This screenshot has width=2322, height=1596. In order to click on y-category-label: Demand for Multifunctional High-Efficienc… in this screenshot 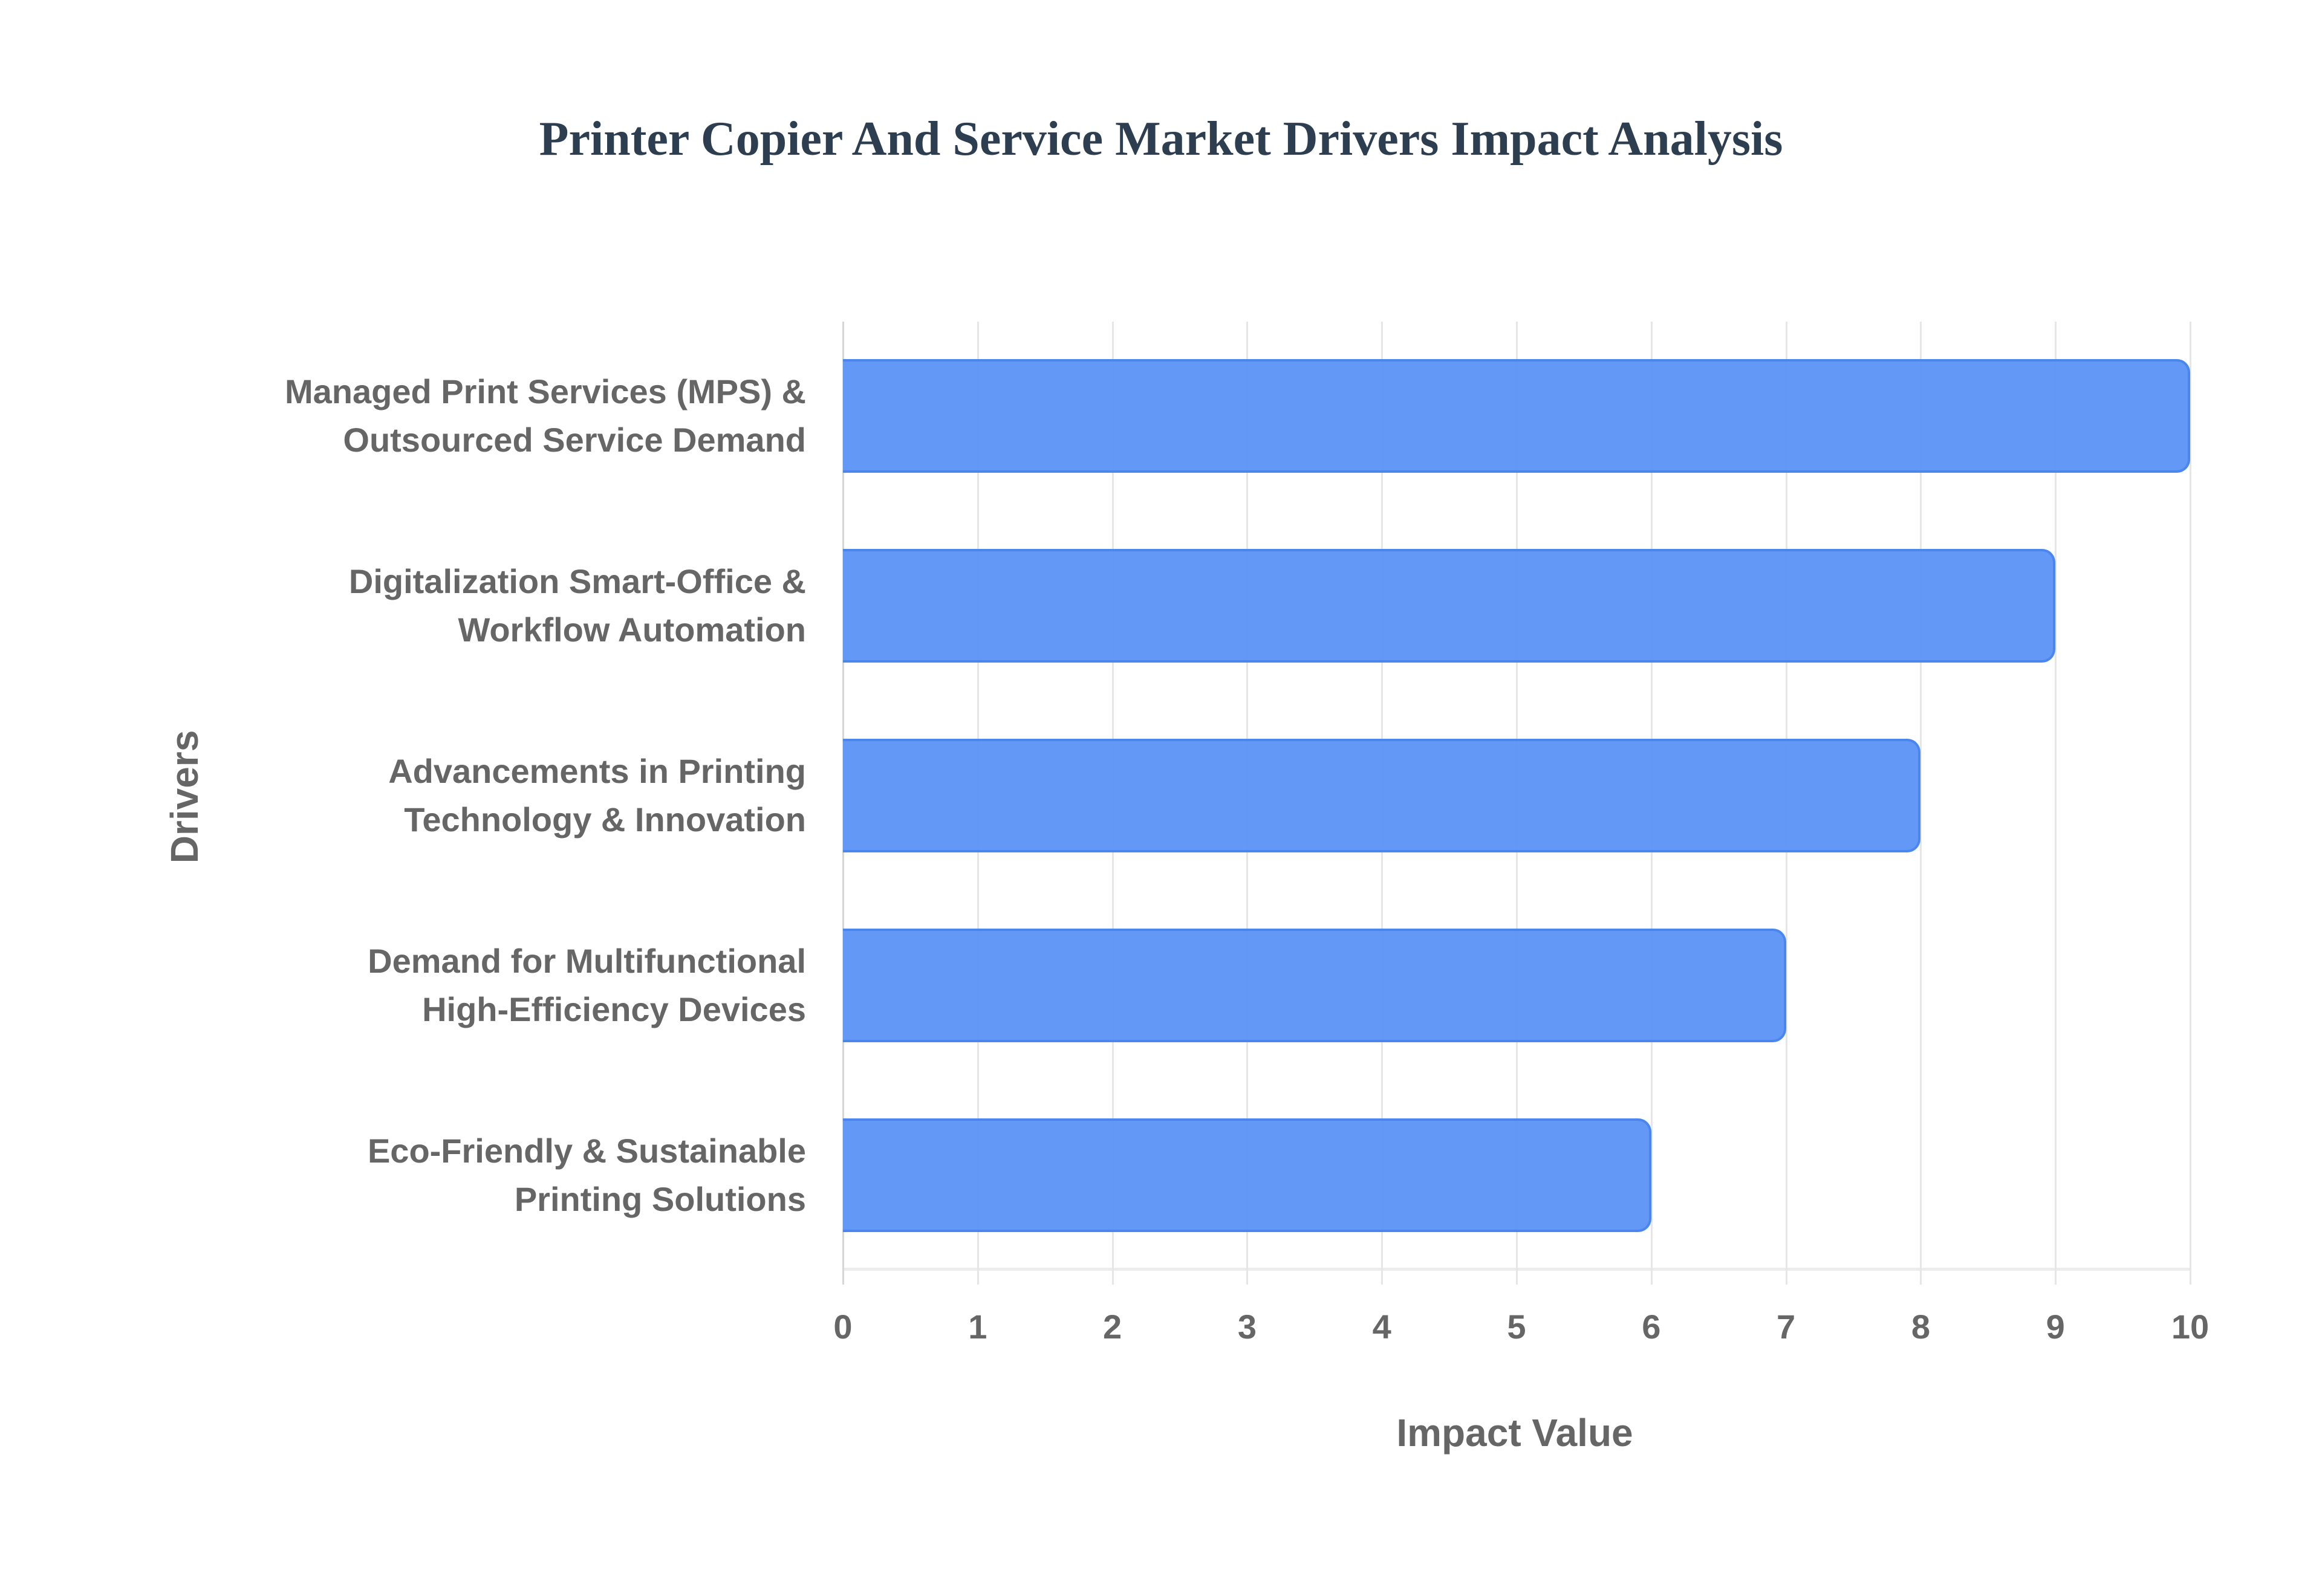, I will do `click(587, 985)`.